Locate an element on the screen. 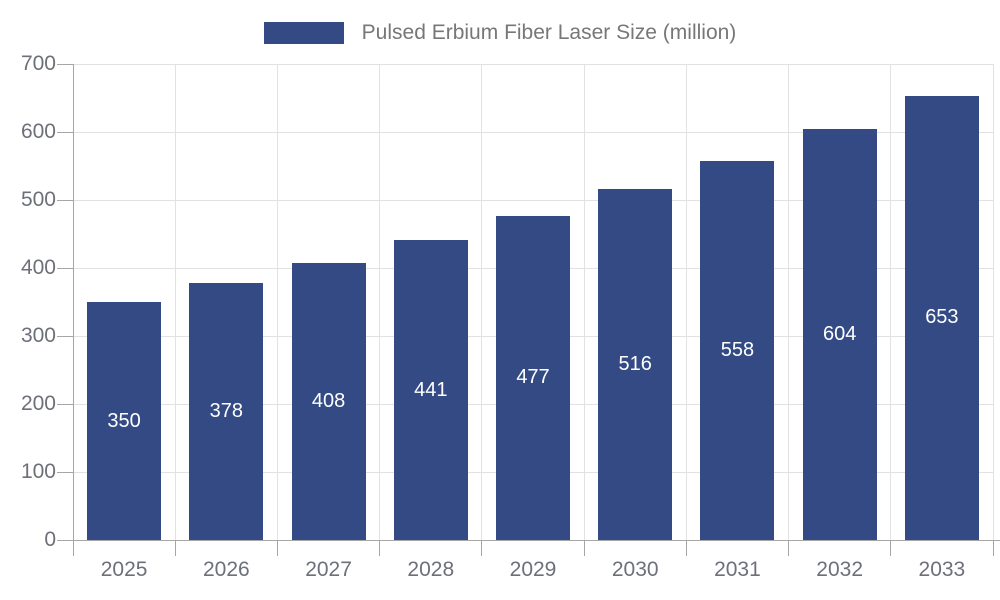 This screenshot has height=600, width=1000. legend: Pulsed Erbium Fiber Laser Size (million) is located at coordinates (500, 33).